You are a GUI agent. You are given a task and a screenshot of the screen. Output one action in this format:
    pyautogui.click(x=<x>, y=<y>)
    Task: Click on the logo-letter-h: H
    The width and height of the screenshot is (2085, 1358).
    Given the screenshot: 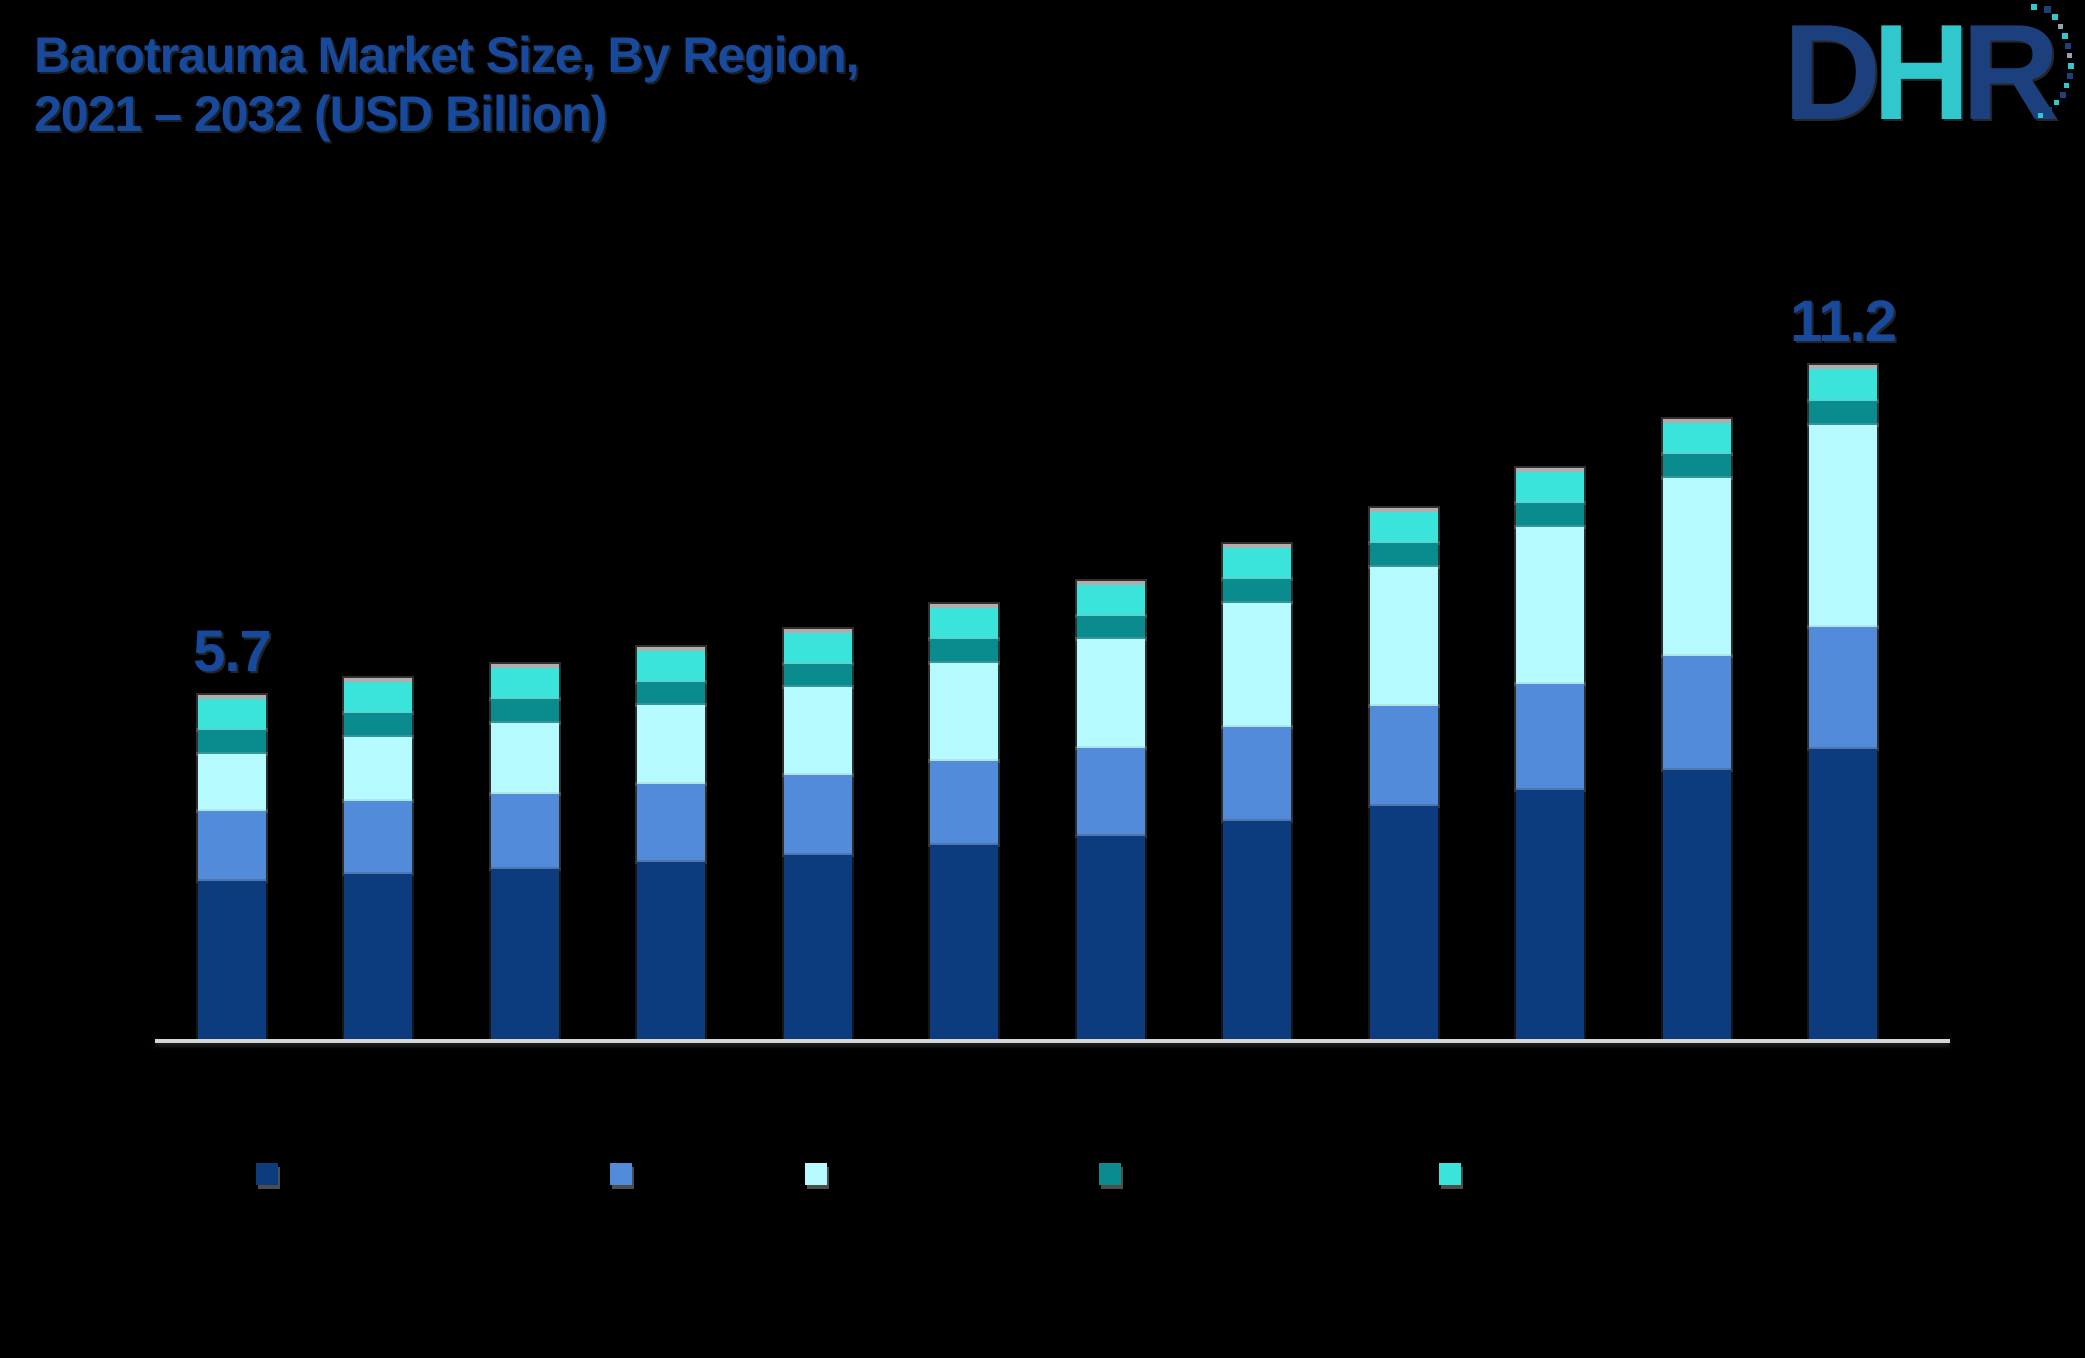 What is the action you would take?
    pyautogui.click(x=1921, y=74)
    